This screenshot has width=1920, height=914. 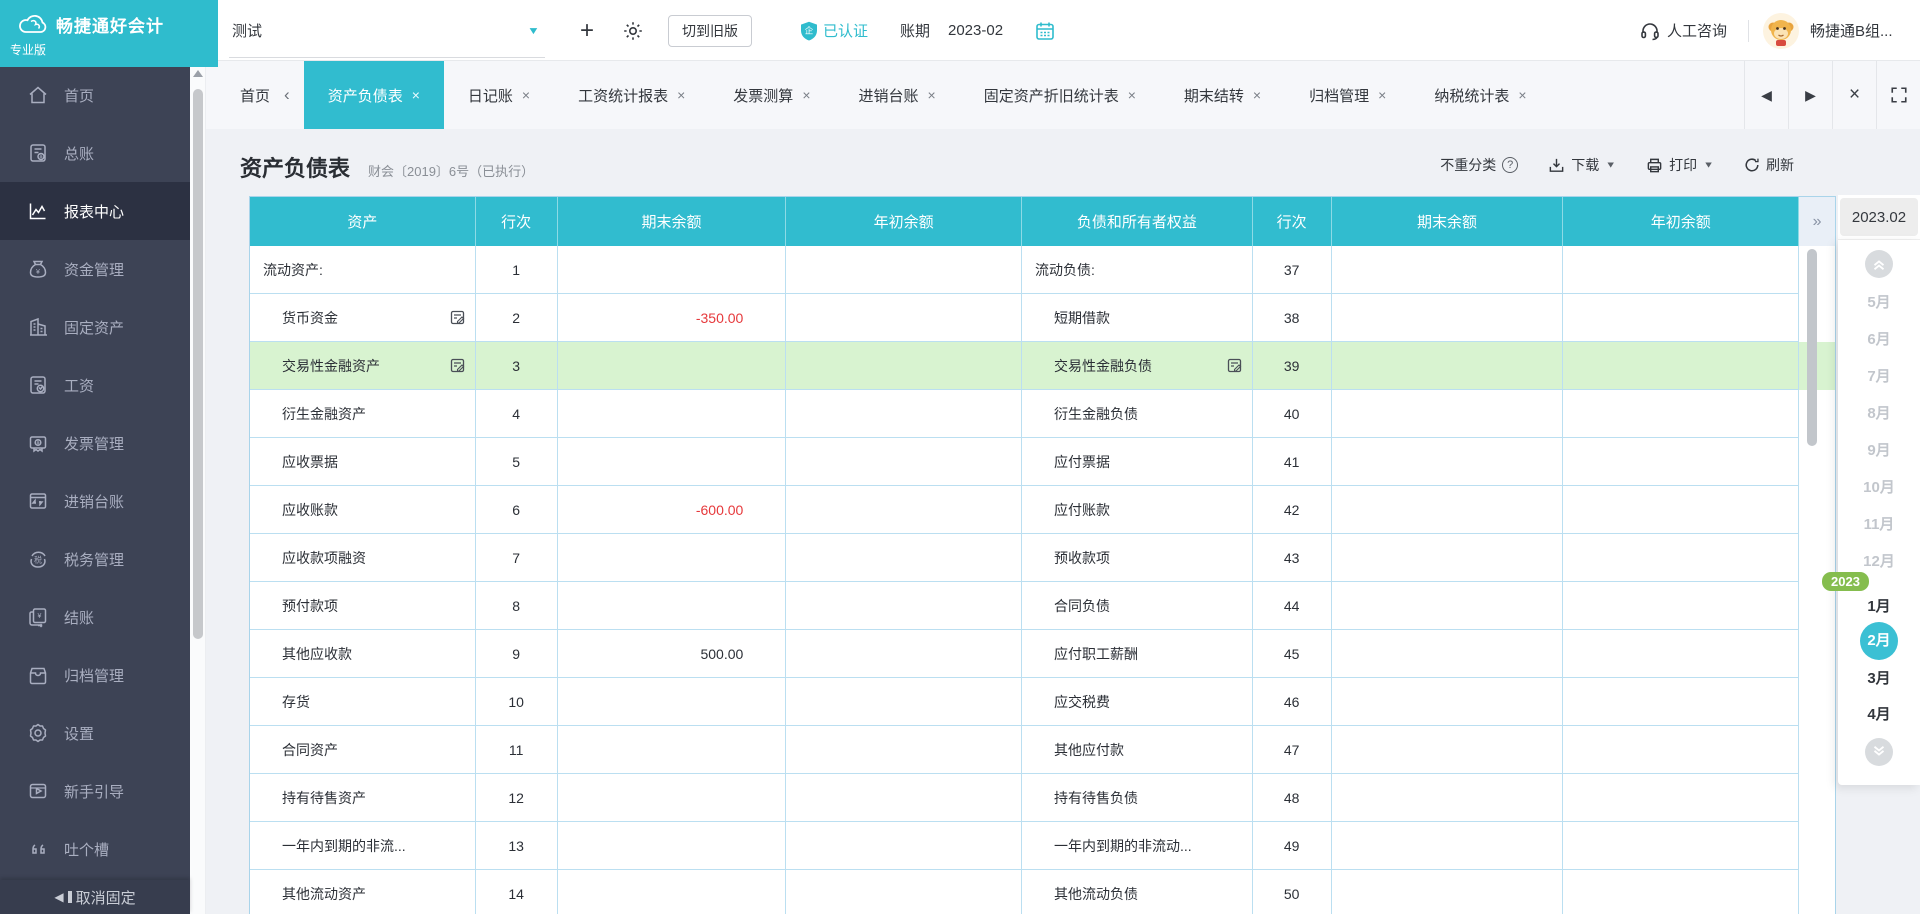 What do you see at coordinates (834, 30) in the screenshot?
I see `certified-badge: 企 已认证` at bounding box center [834, 30].